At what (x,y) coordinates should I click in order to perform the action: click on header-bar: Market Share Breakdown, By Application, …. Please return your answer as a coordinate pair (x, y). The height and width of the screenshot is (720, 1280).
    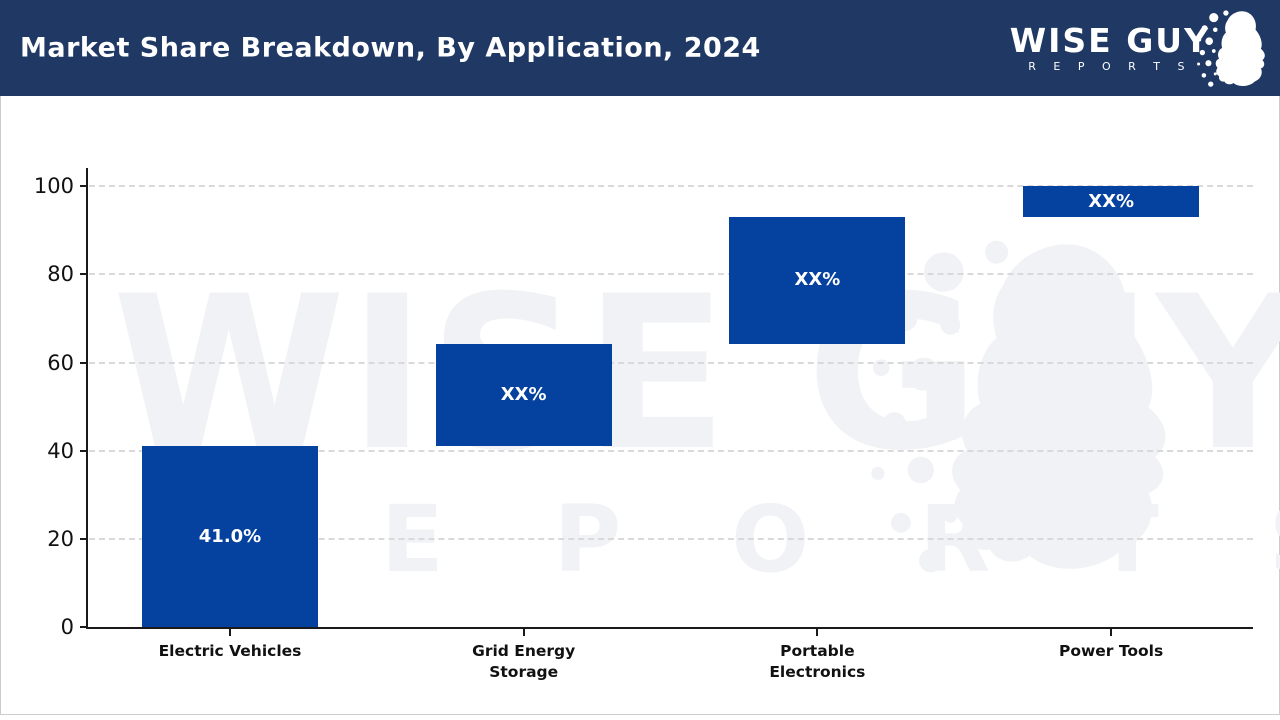
    Looking at the image, I should click on (640, 48).